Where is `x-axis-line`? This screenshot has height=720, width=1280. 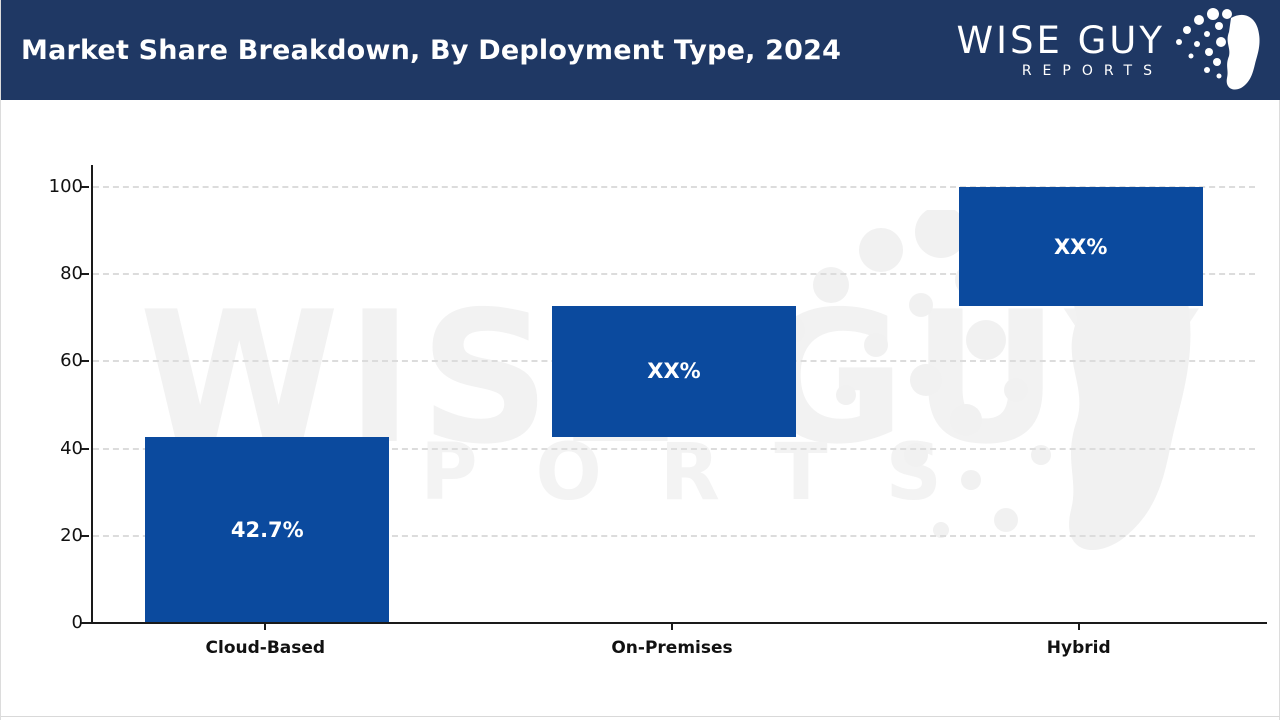 x-axis-line is located at coordinates (678, 623).